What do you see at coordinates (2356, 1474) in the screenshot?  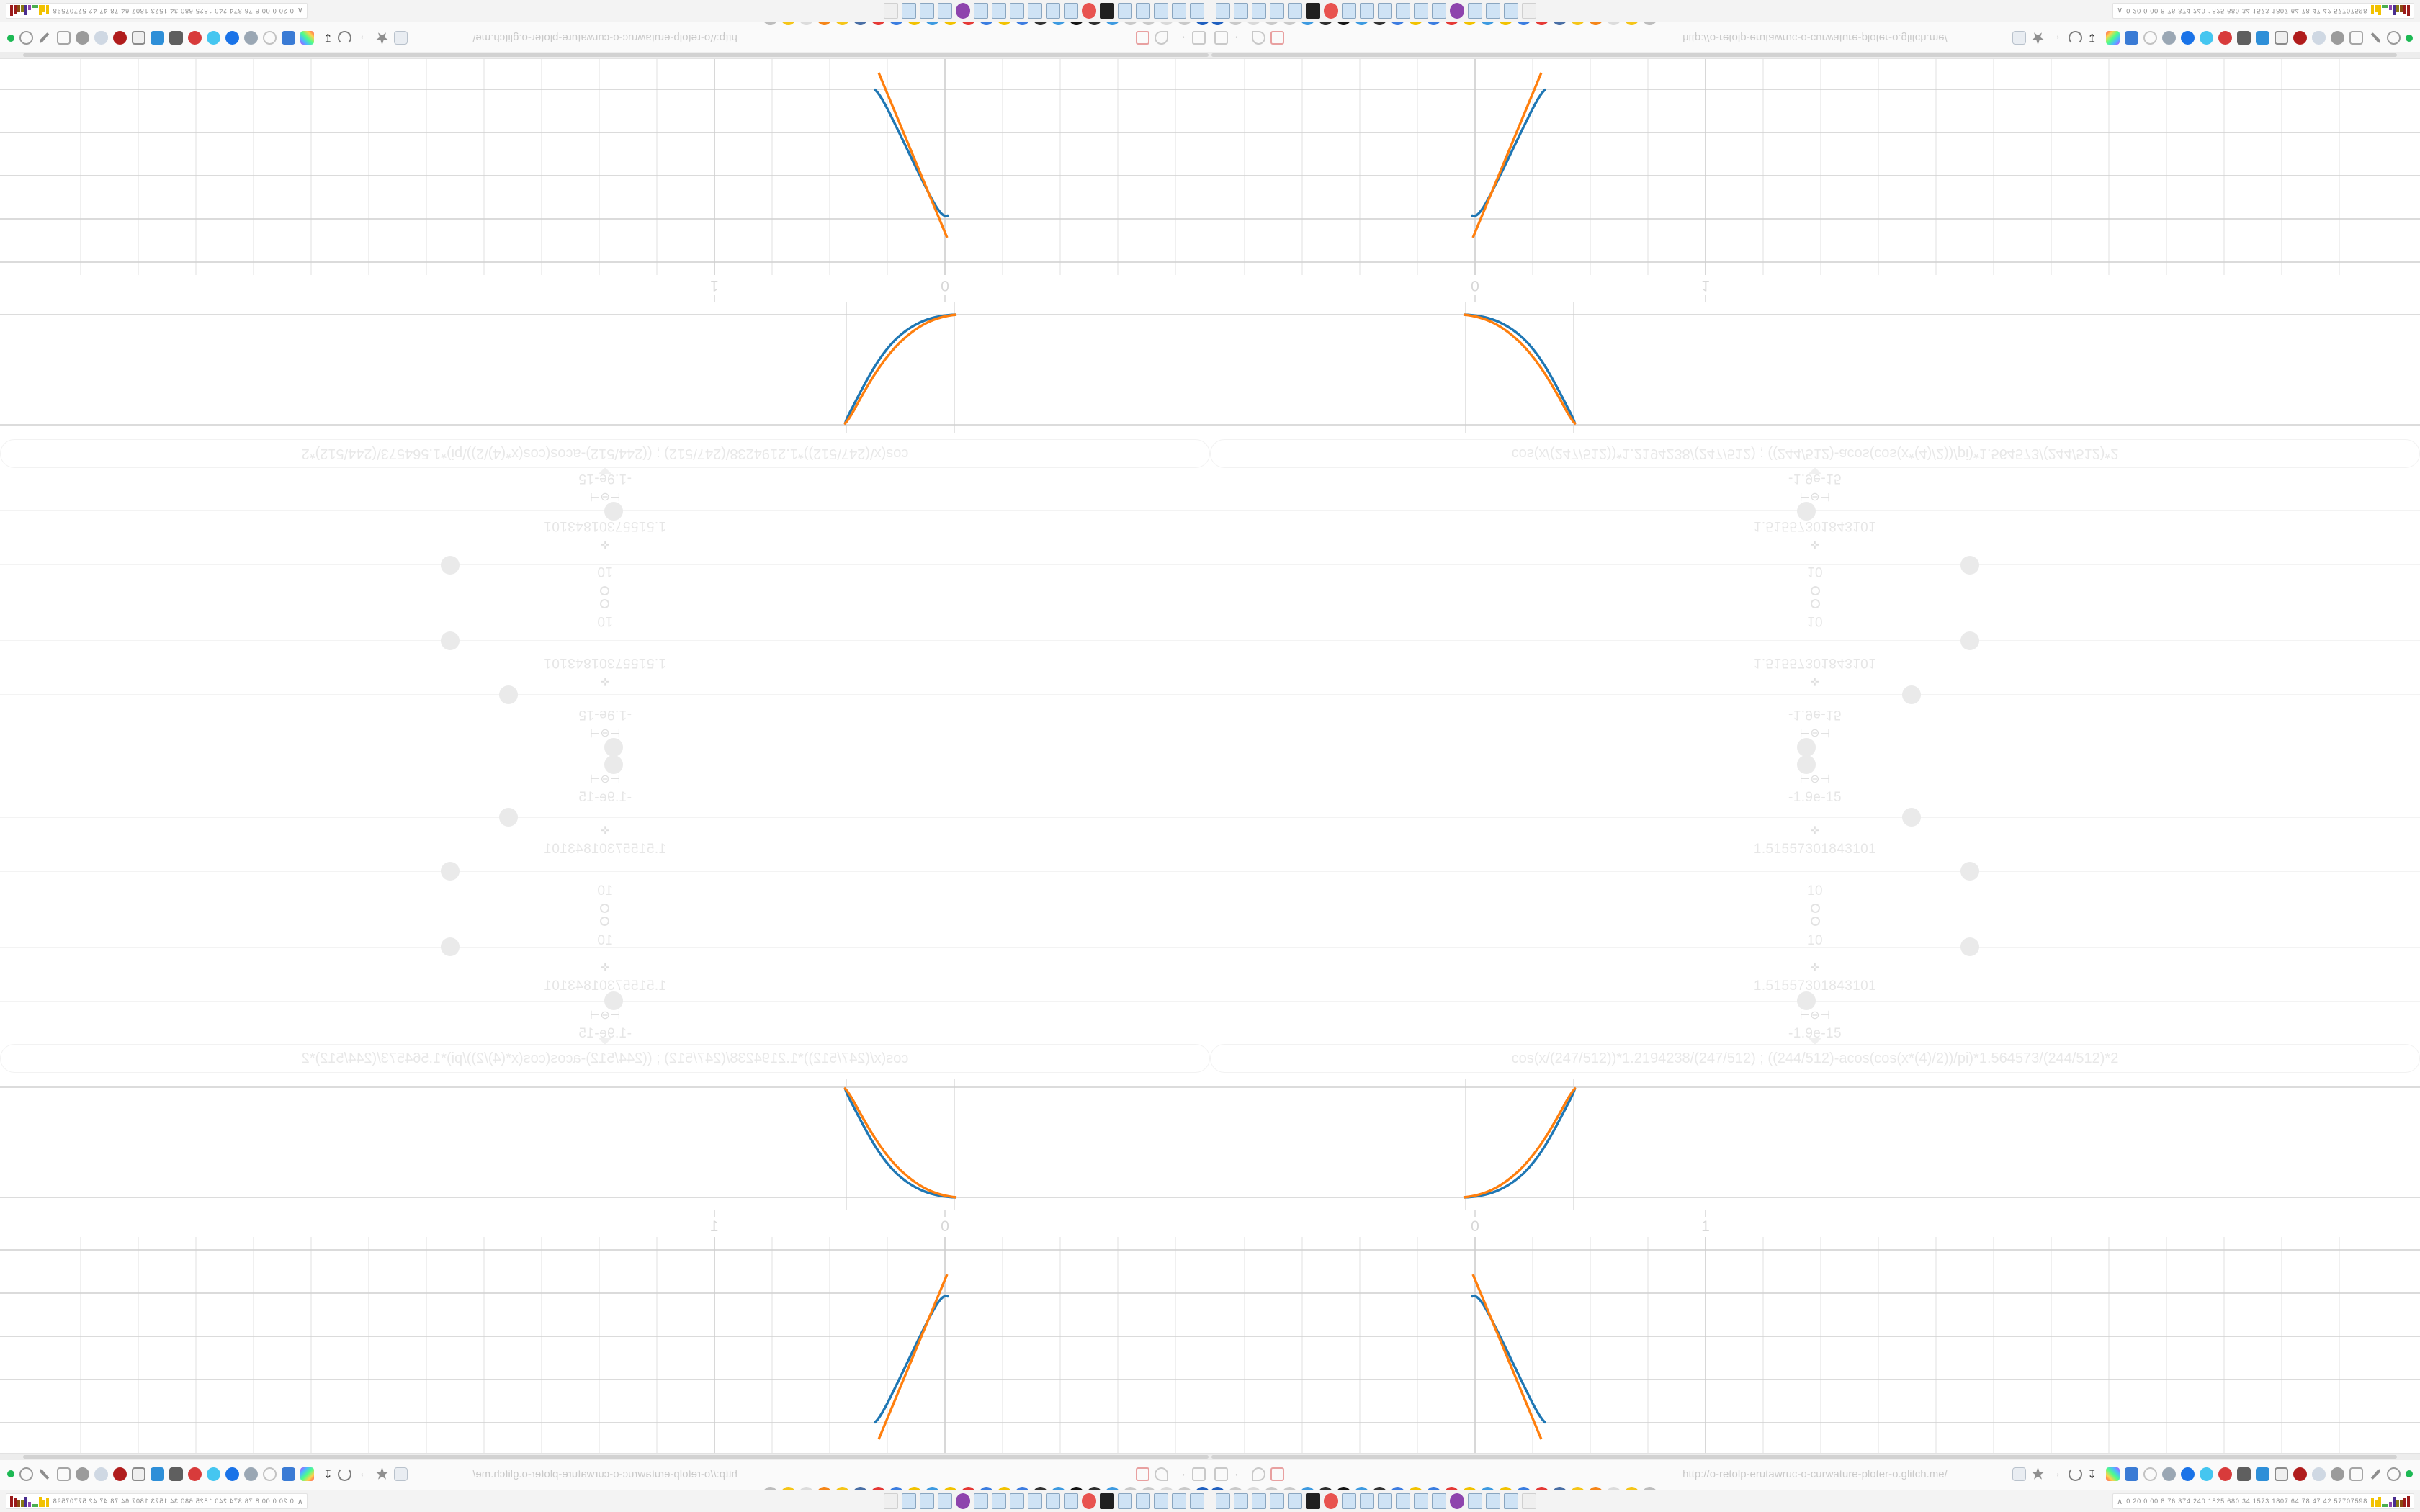 I see `thumbs-up-icon` at bounding box center [2356, 1474].